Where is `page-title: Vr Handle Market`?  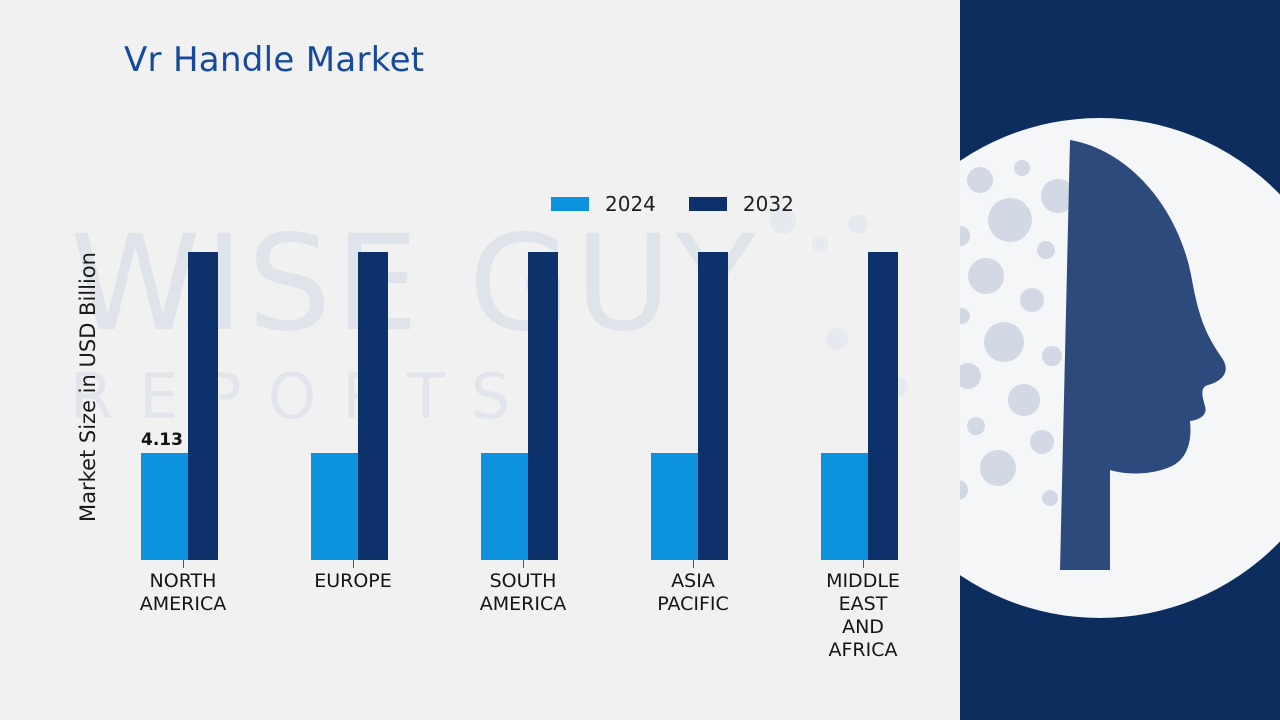 page-title: Vr Handle Market is located at coordinates (274, 60).